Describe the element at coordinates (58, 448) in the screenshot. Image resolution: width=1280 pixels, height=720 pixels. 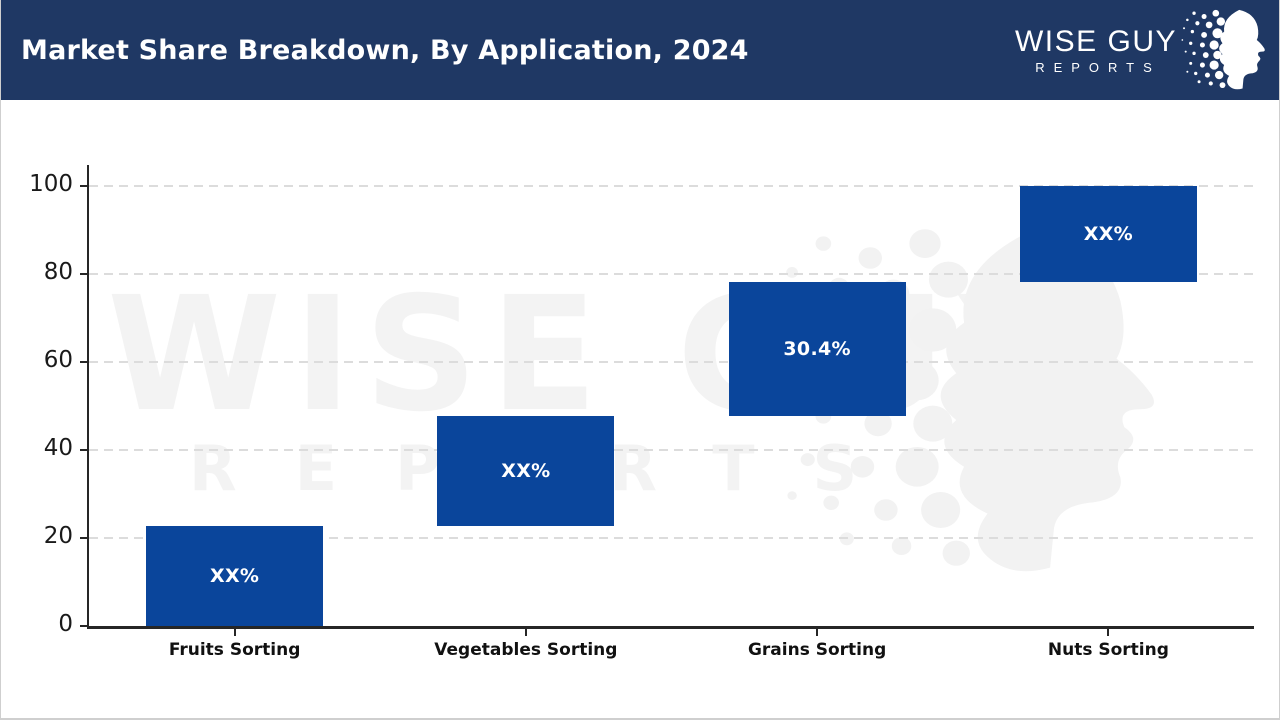
I see `y-axis-tick-label: 40` at that location.